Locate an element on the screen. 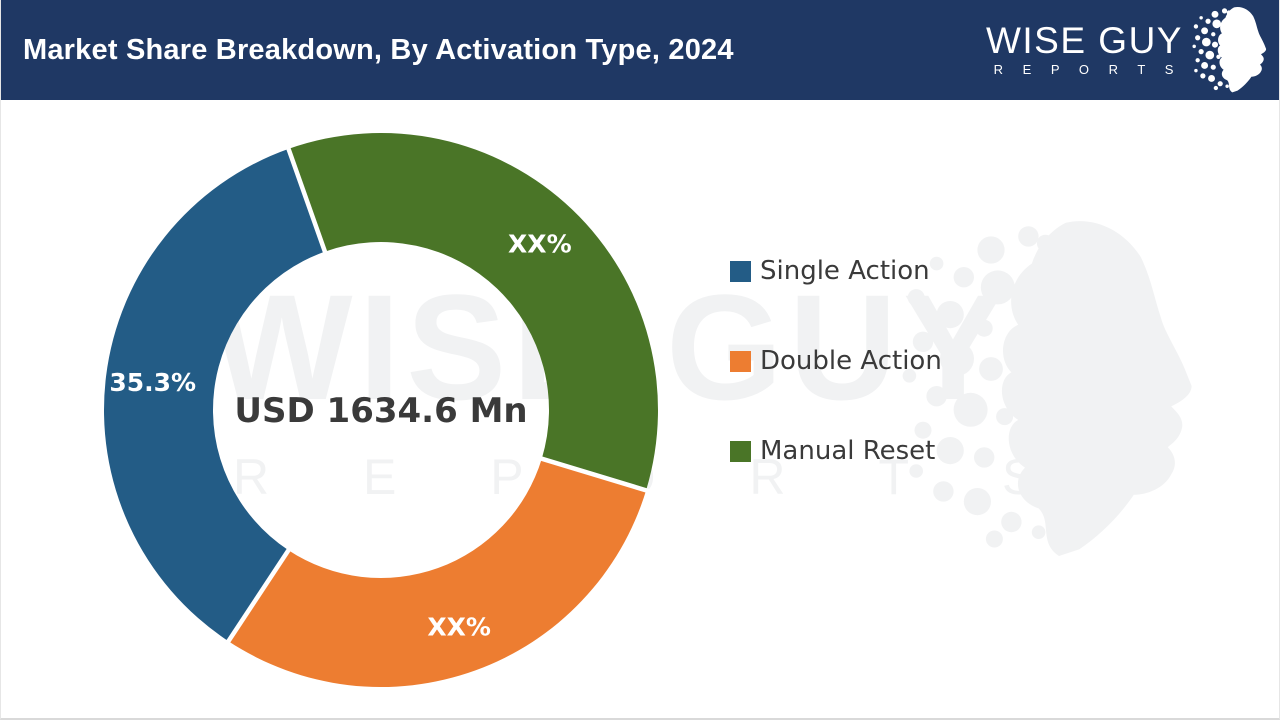  legend-label: Double Action is located at coordinates (851, 361).